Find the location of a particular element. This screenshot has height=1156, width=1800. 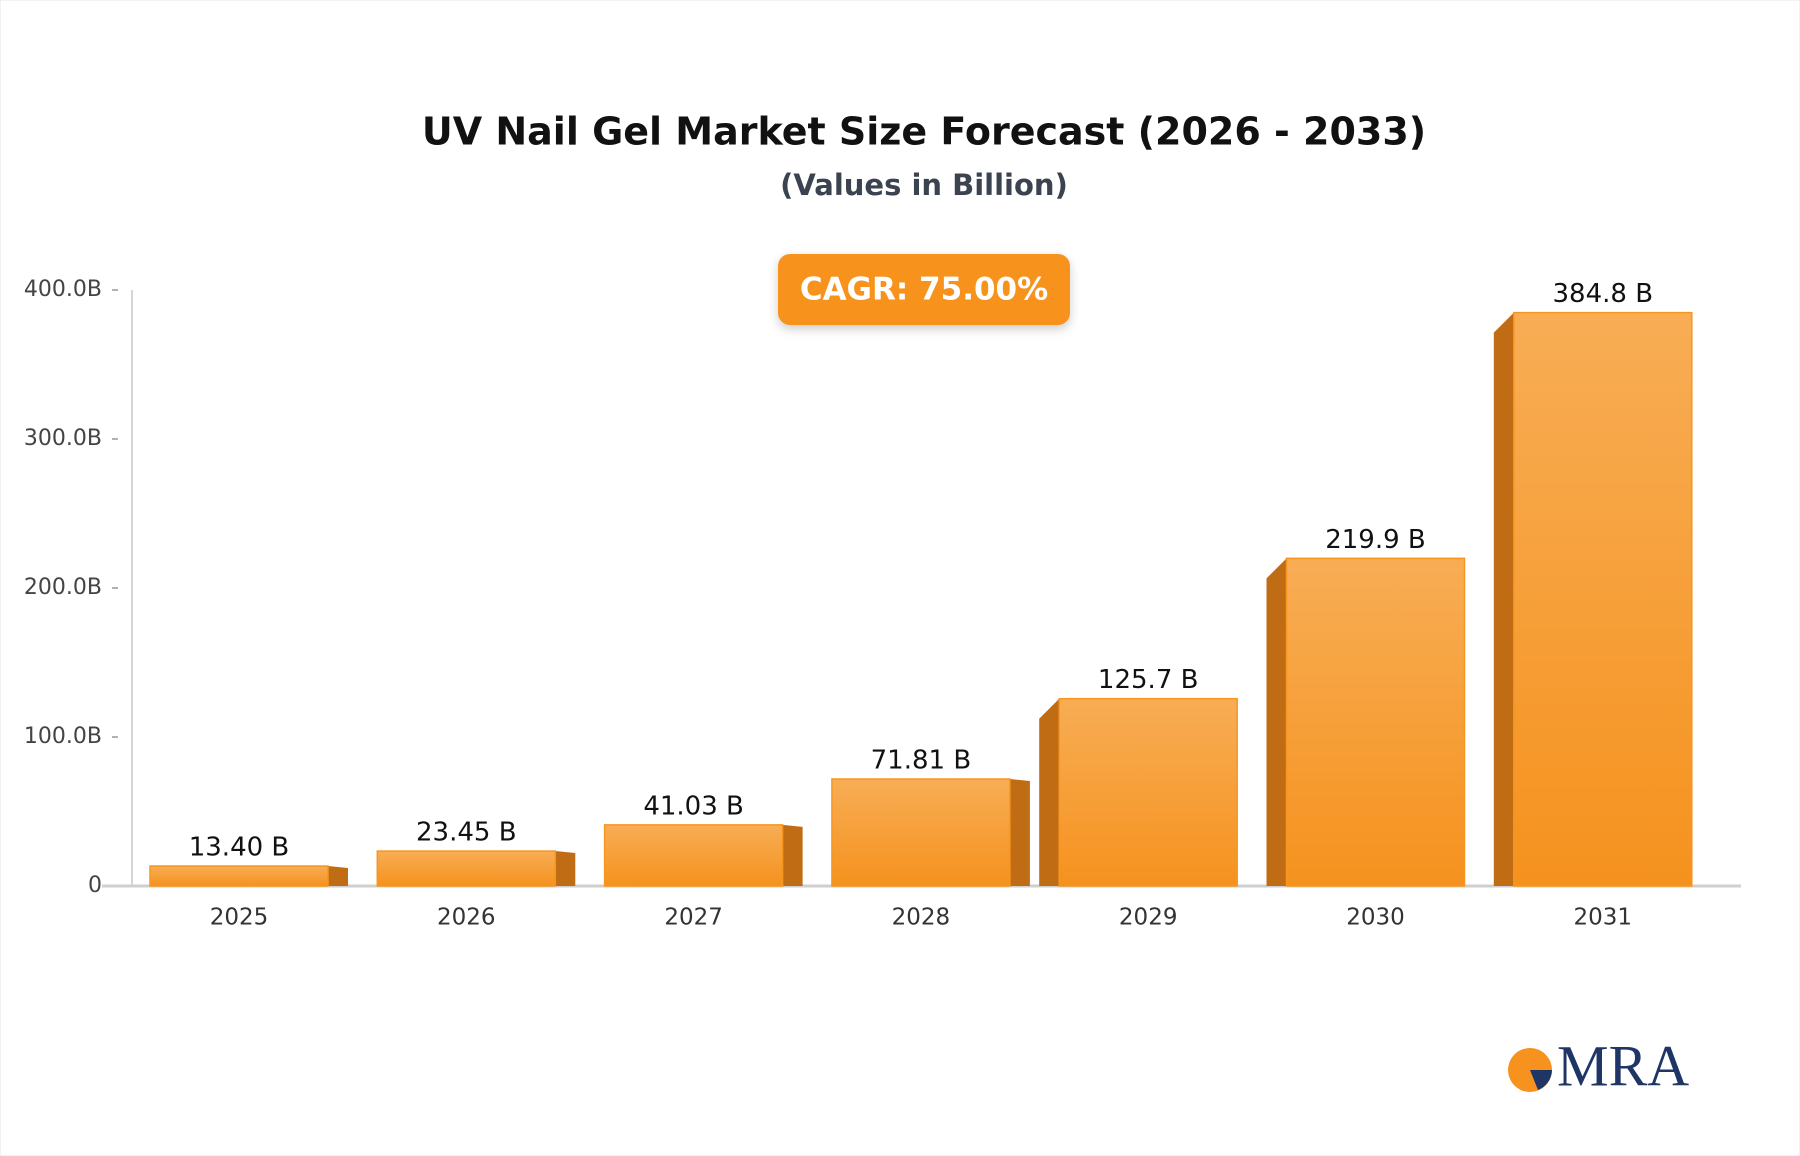

logo: MRA is located at coordinates (1598, 1065).